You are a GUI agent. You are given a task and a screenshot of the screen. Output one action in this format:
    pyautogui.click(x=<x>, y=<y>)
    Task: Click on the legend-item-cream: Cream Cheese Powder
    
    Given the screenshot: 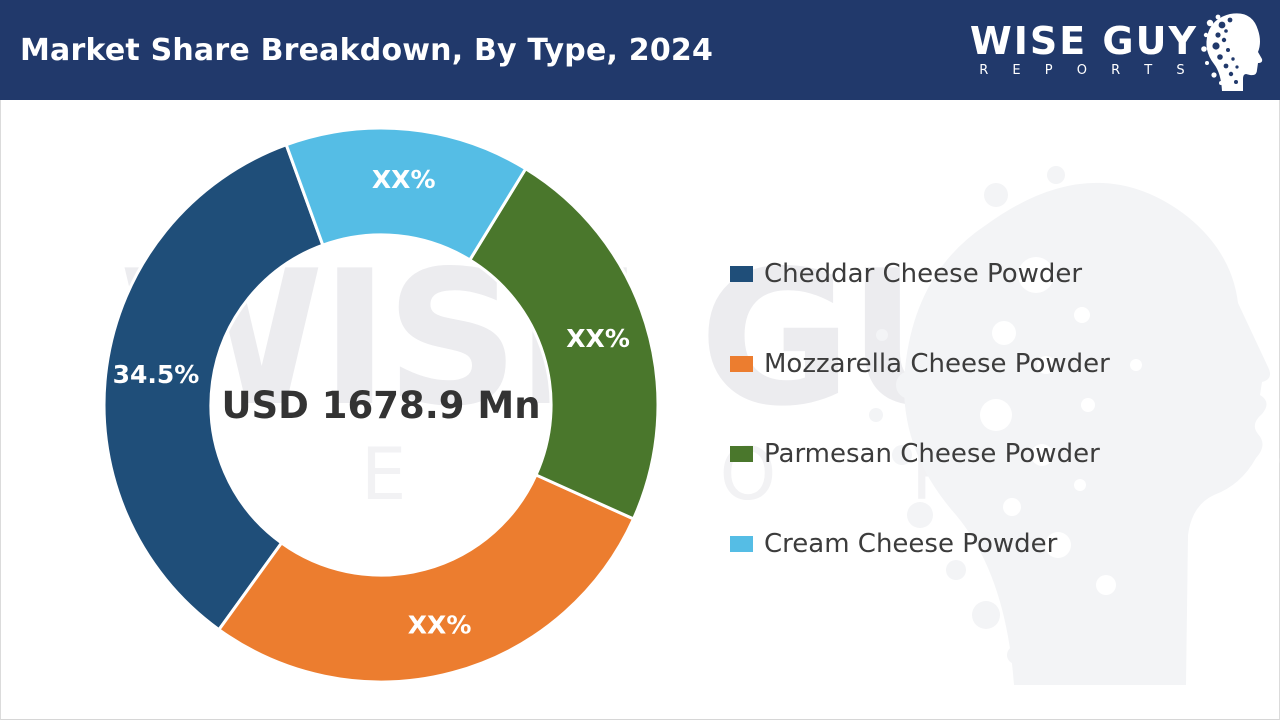 What is the action you would take?
    pyautogui.click(x=920, y=544)
    